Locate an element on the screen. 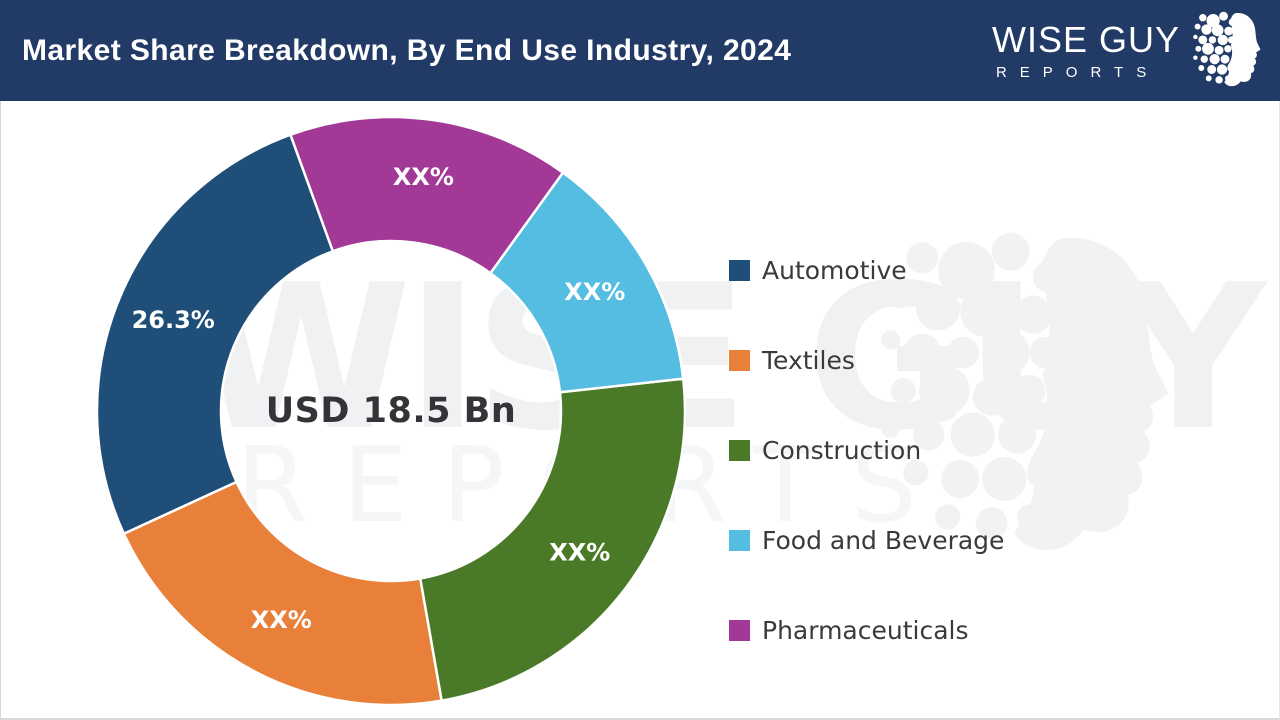 Image resolution: width=1280 pixels, height=720 pixels. donut-segment-value-label-construction: XX% is located at coordinates (579, 553).